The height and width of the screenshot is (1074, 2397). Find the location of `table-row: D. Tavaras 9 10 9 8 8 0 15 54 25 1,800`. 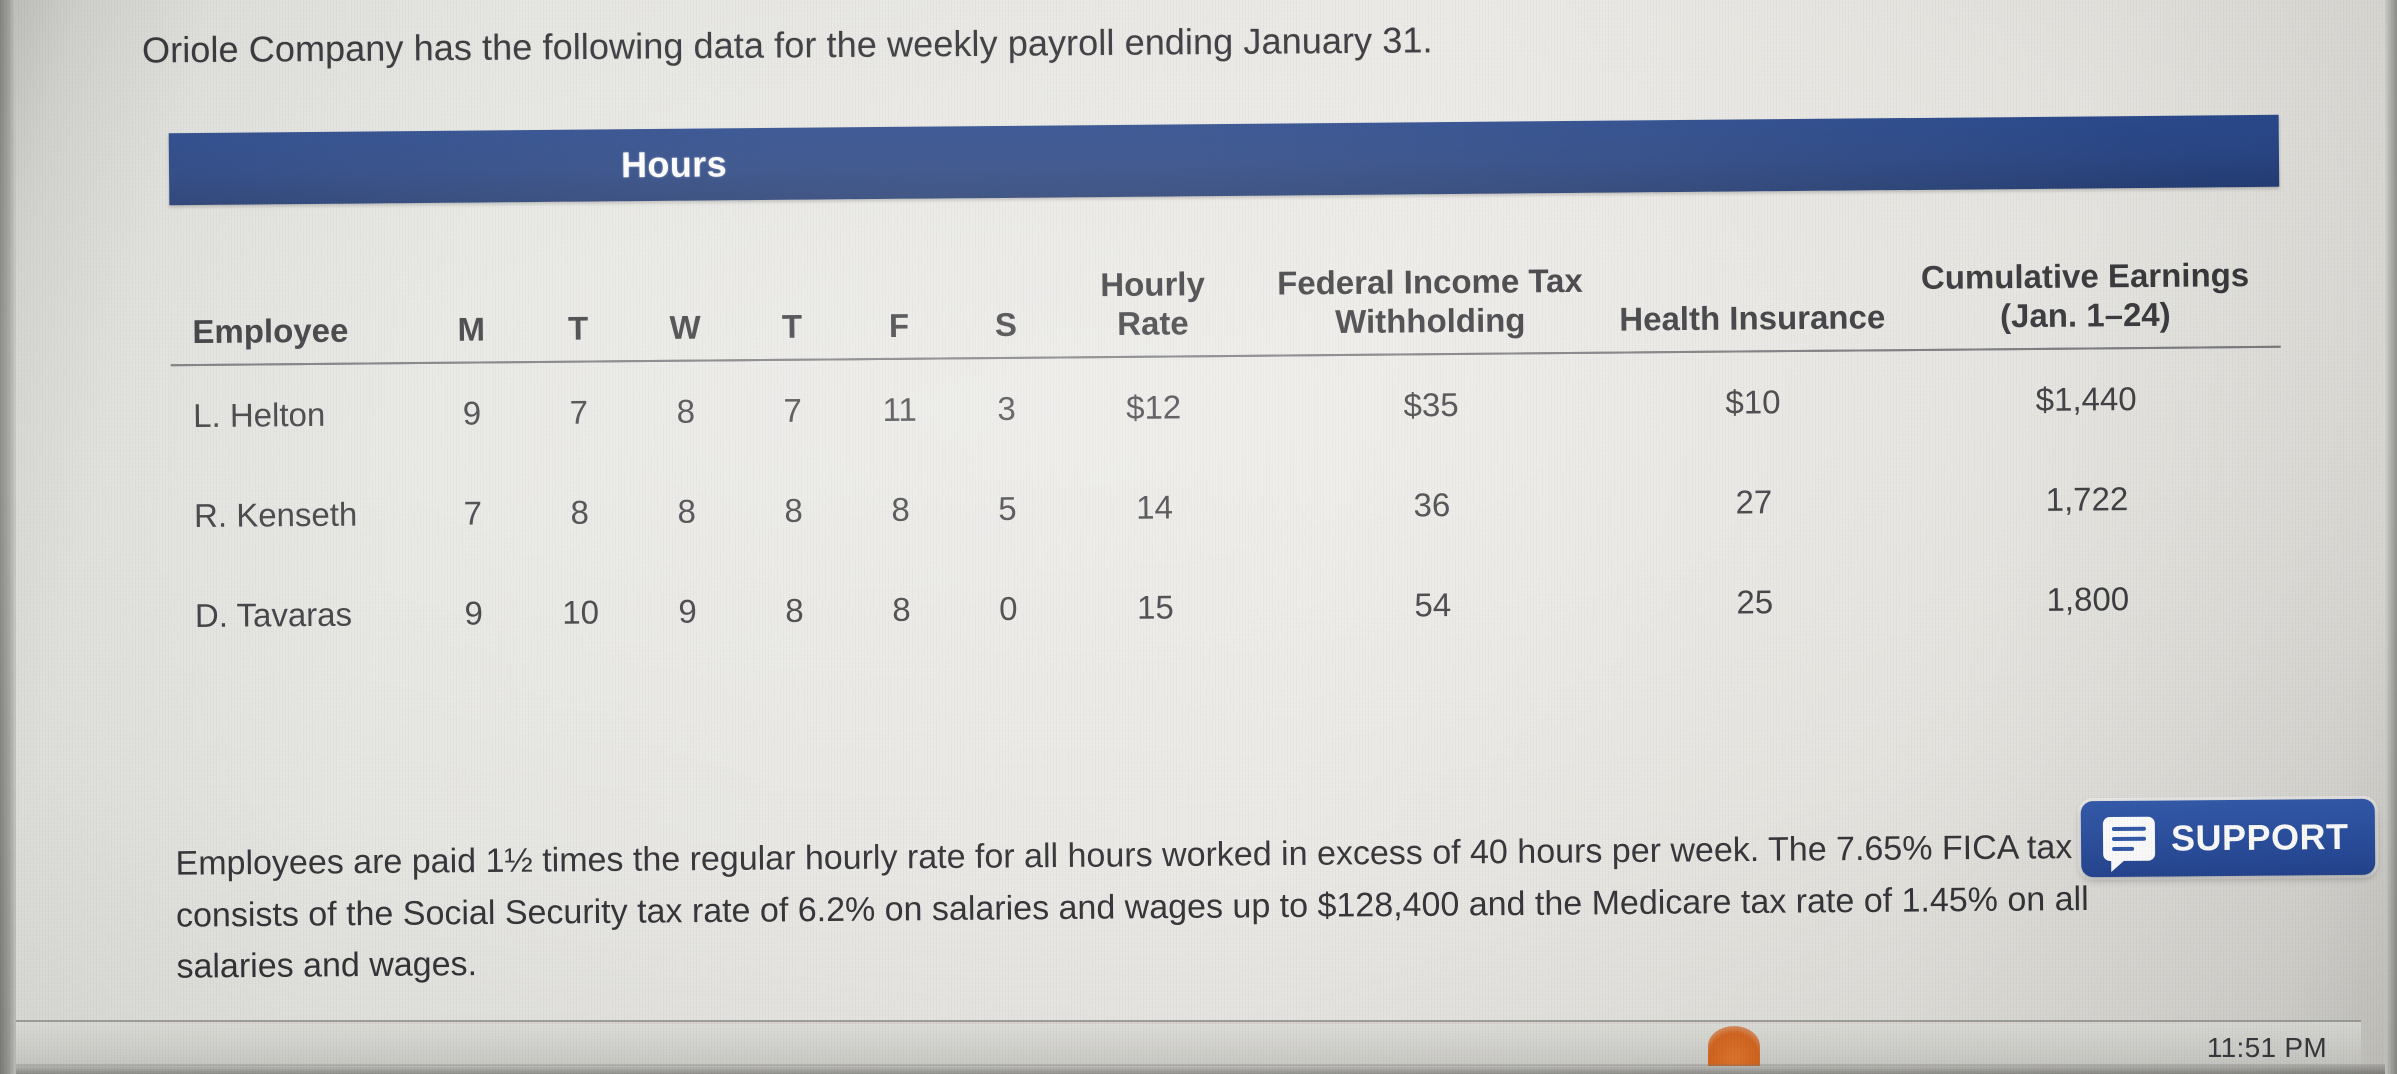

table-row: D. Tavaras 9 10 9 8 8 0 15 54 25 1,800 is located at coordinates (1227, 606).